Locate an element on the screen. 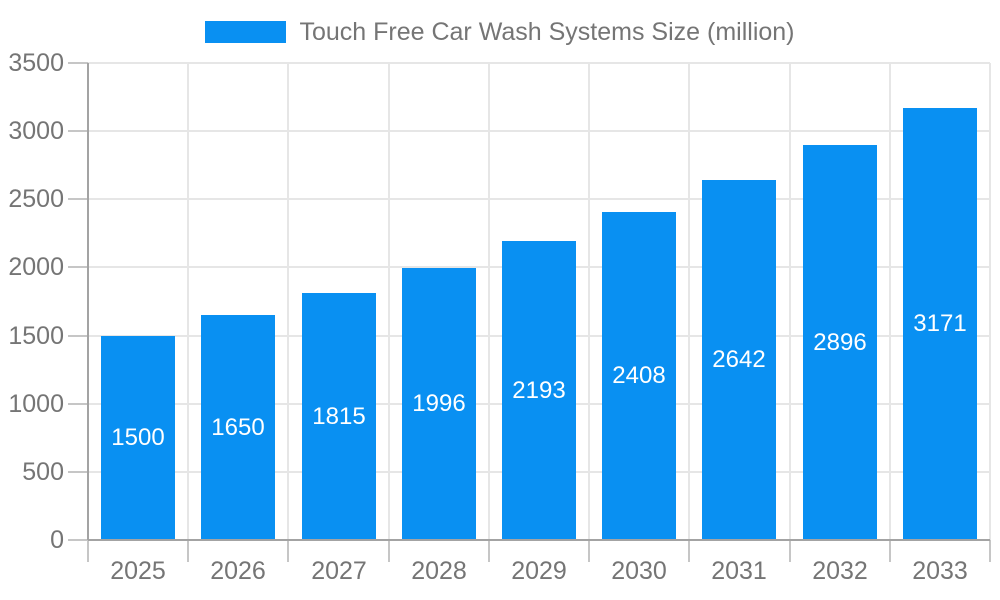 The height and width of the screenshot is (600, 1000). bar-value-label: 1500 is located at coordinates (138, 437).